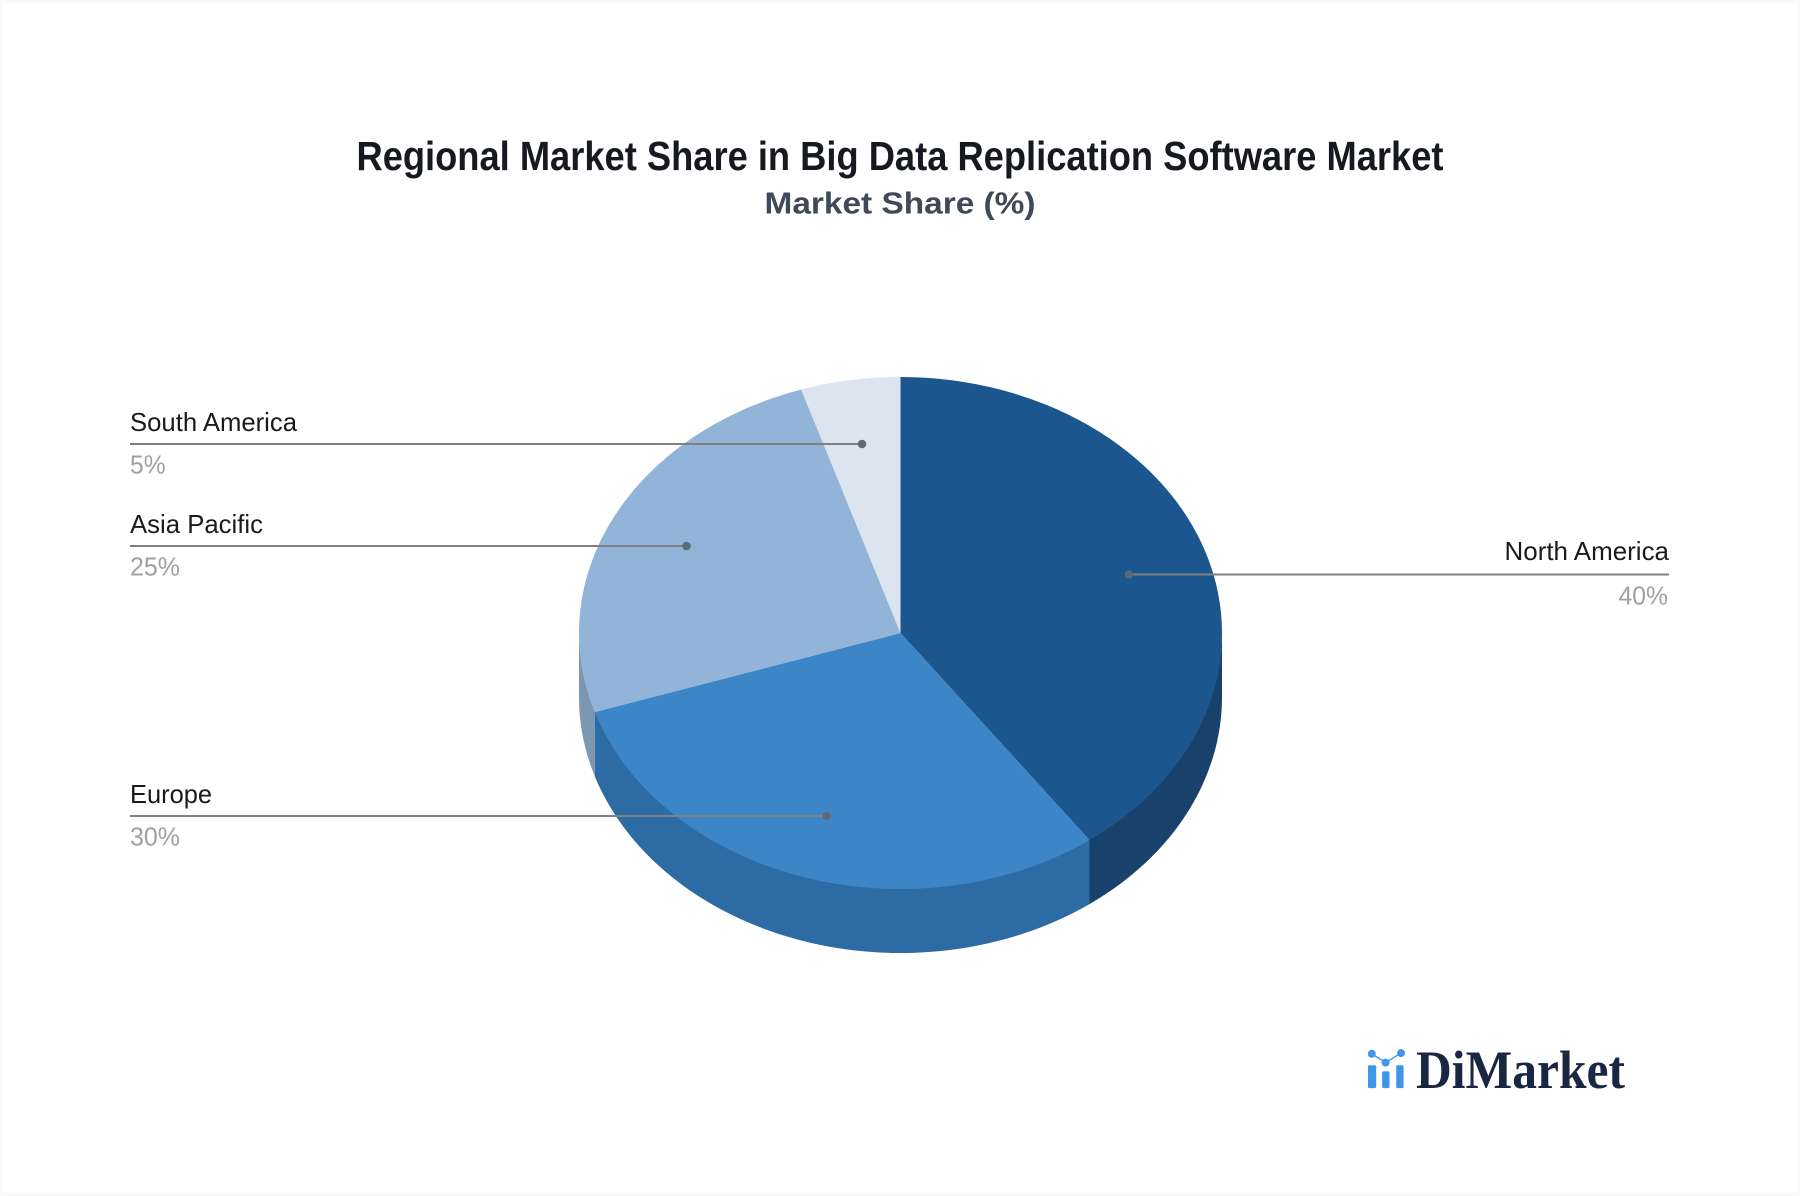  I want to click on svg-text: Europe, so click(171, 794).